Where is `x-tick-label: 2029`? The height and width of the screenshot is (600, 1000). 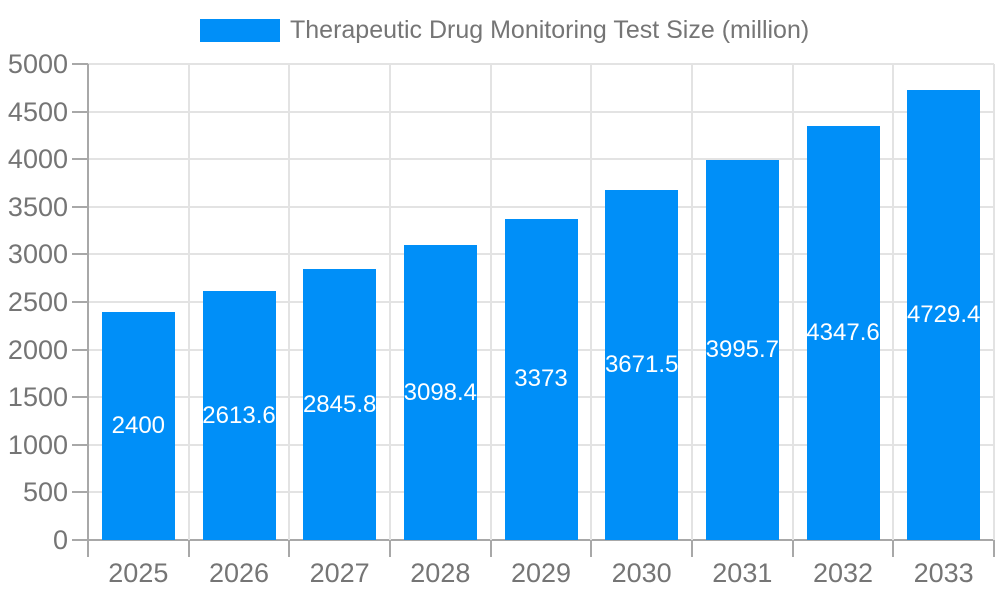
x-tick-label: 2029 is located at coordinates (541, 573).